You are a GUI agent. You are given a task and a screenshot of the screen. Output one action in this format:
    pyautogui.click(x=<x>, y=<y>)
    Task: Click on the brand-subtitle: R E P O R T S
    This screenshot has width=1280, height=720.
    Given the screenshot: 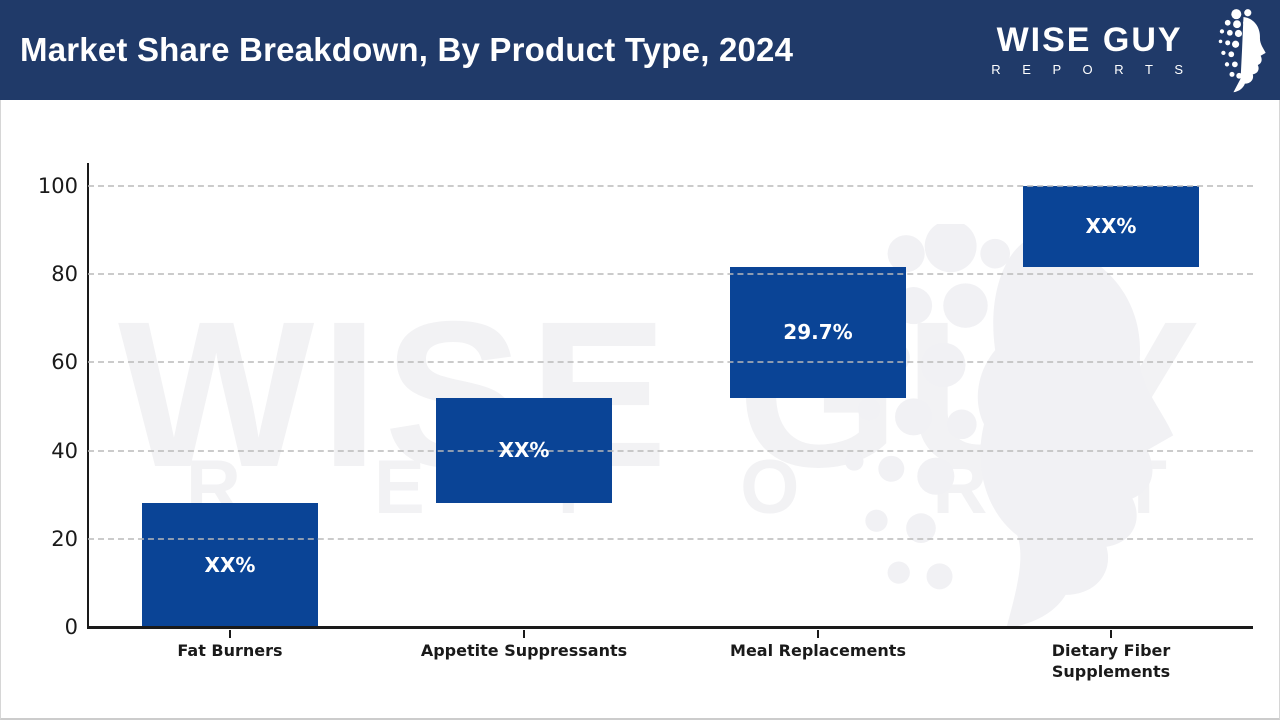 What is the action you would take?
    pyautogui.click(x=1091, y=69)
    